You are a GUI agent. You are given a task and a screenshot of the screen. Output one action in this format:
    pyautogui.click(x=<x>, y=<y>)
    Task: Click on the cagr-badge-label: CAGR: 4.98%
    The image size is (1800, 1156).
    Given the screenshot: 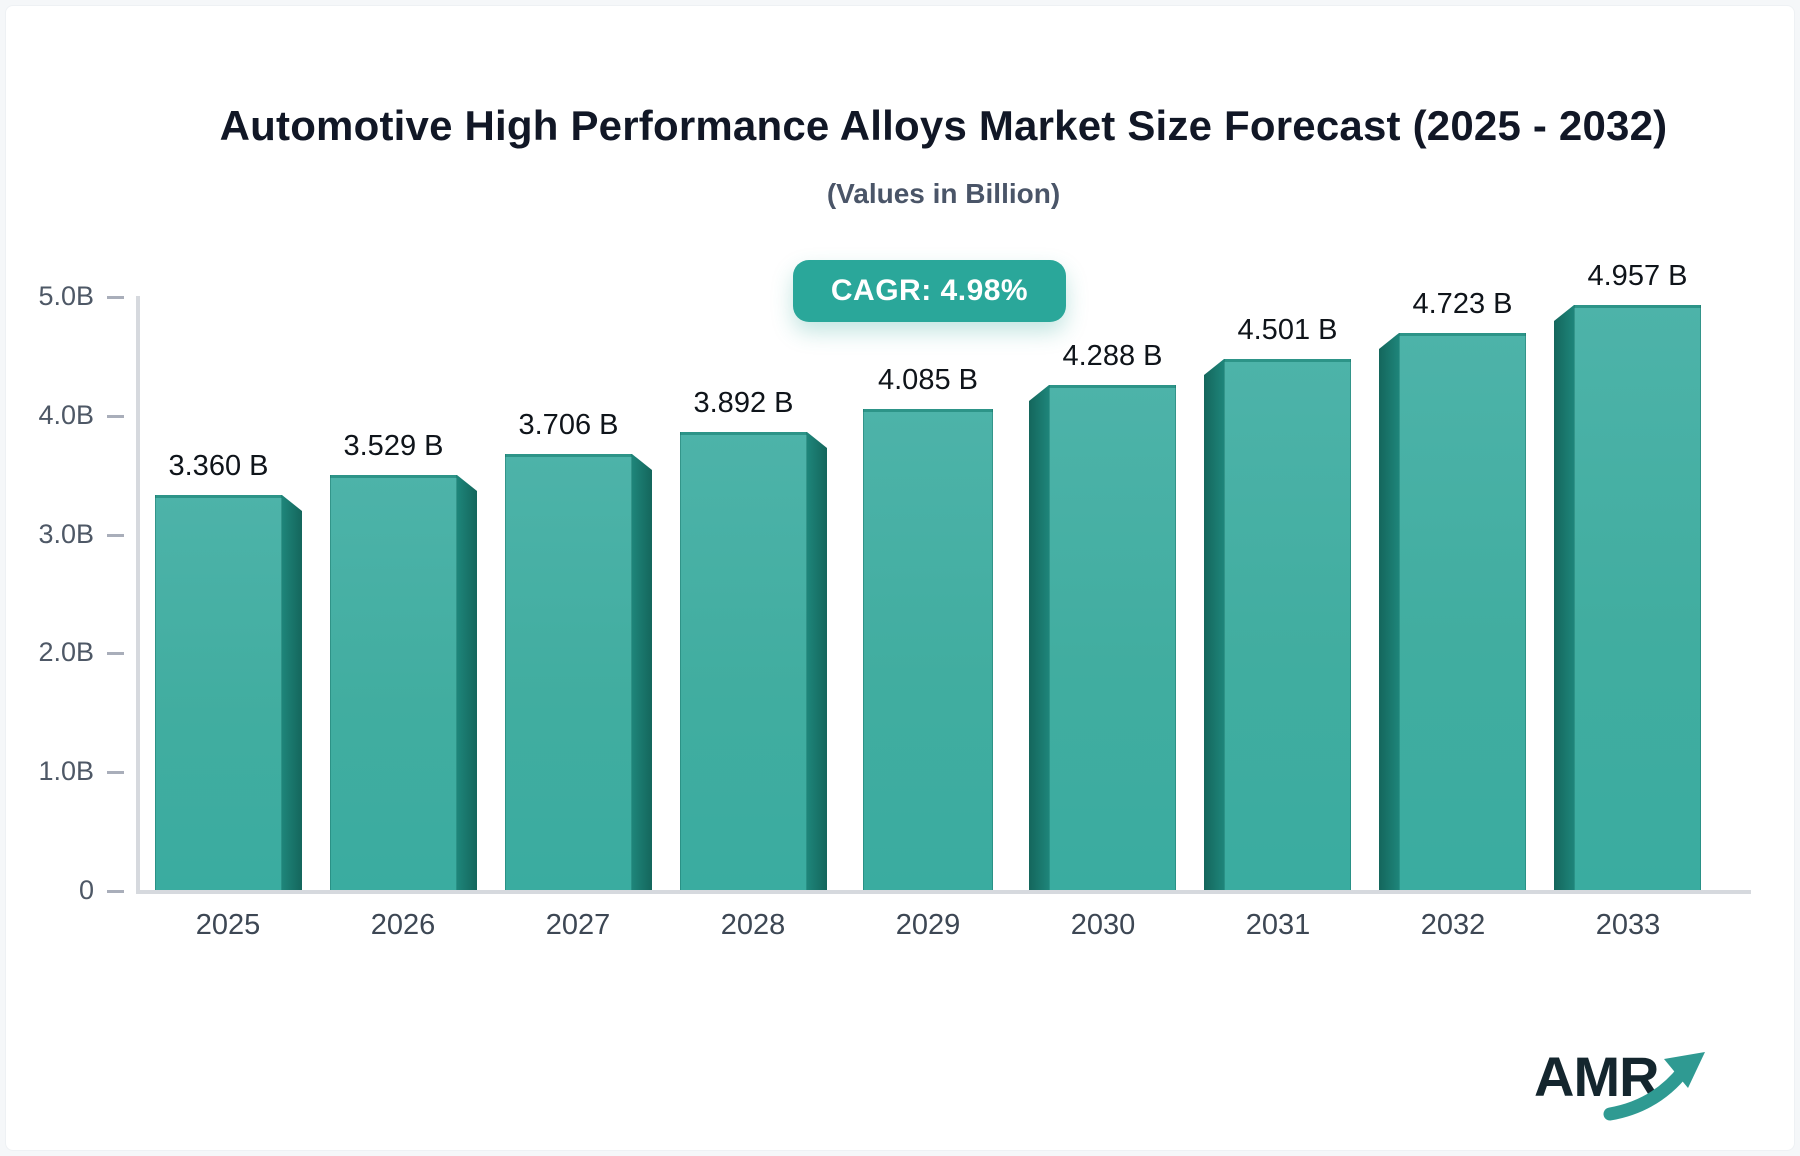 What is the action you would take?
    pyautogui.click(x=929, y=290)
    